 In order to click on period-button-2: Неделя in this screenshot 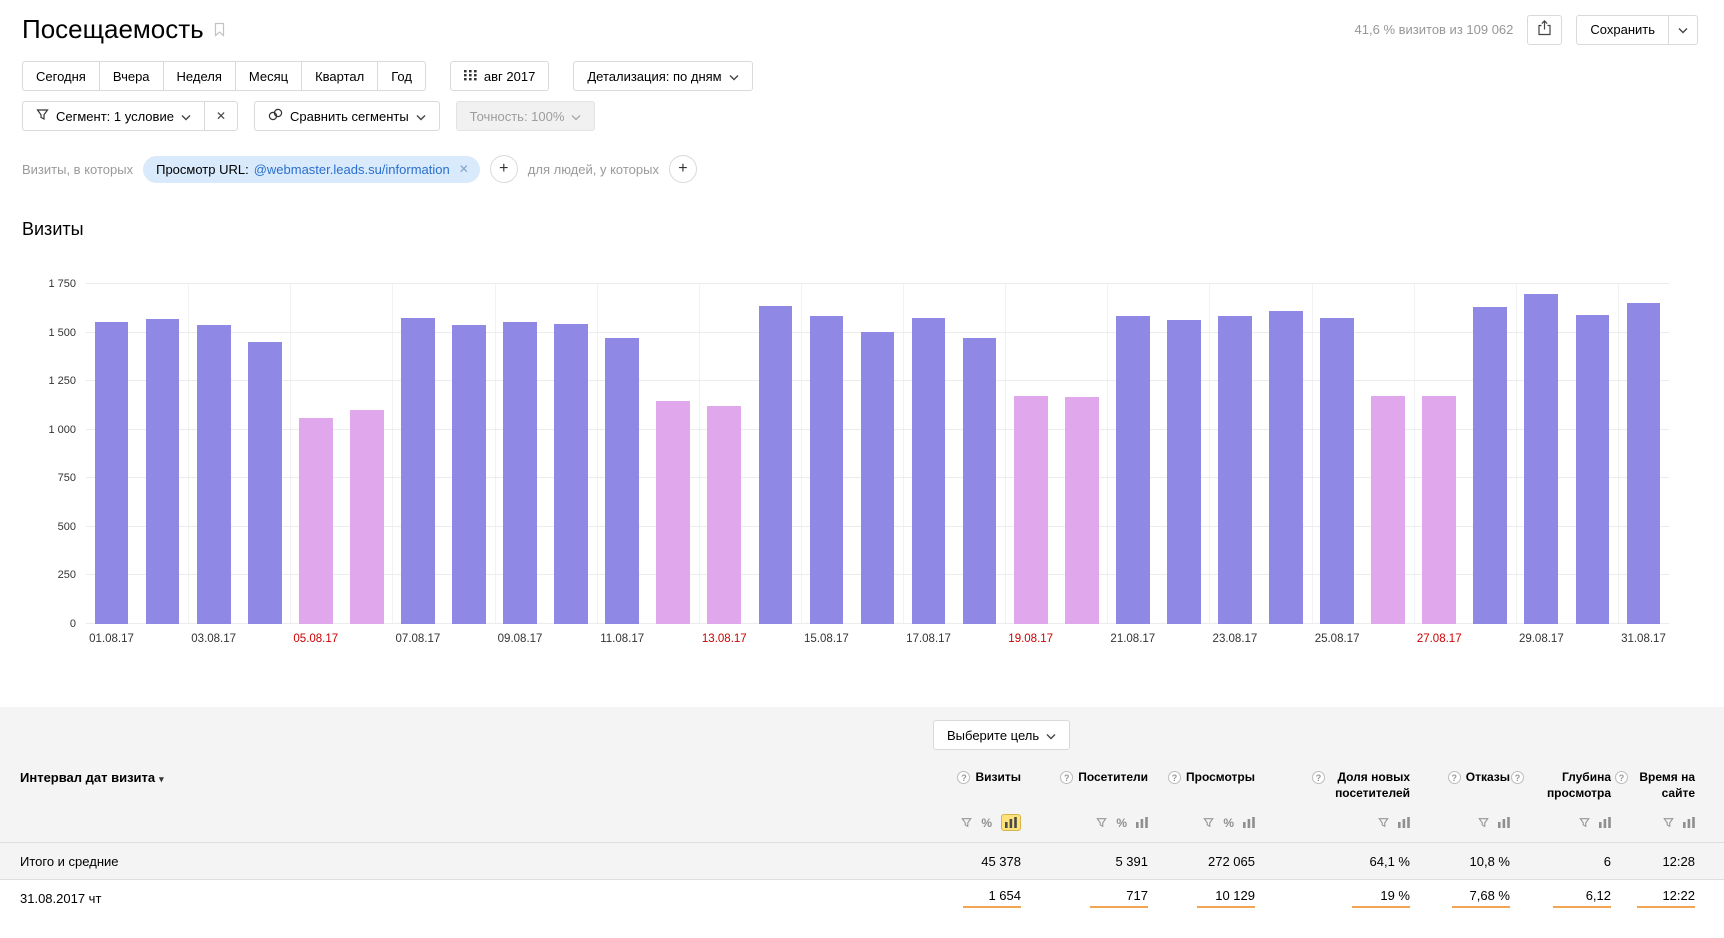, I will do `click(199, 76)`.